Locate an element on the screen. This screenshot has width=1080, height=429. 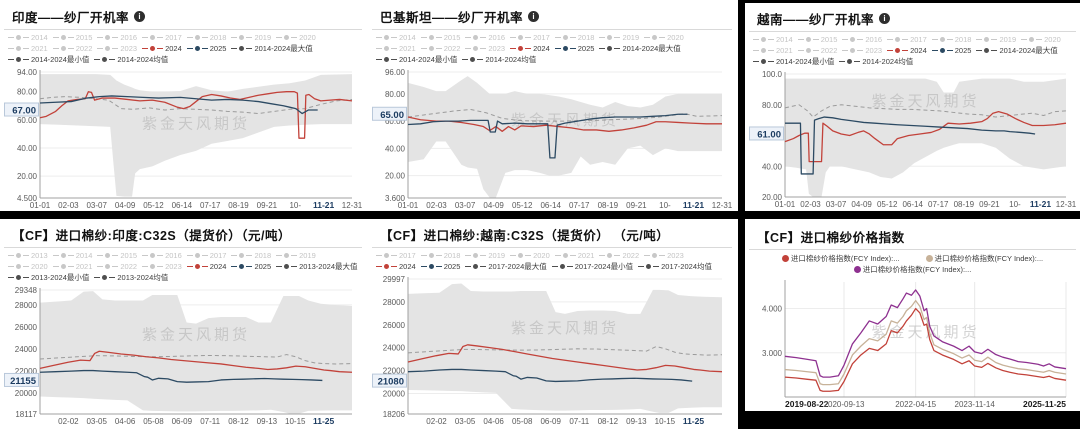
svg-text: 02-02 is located at coordinates (68, 421).